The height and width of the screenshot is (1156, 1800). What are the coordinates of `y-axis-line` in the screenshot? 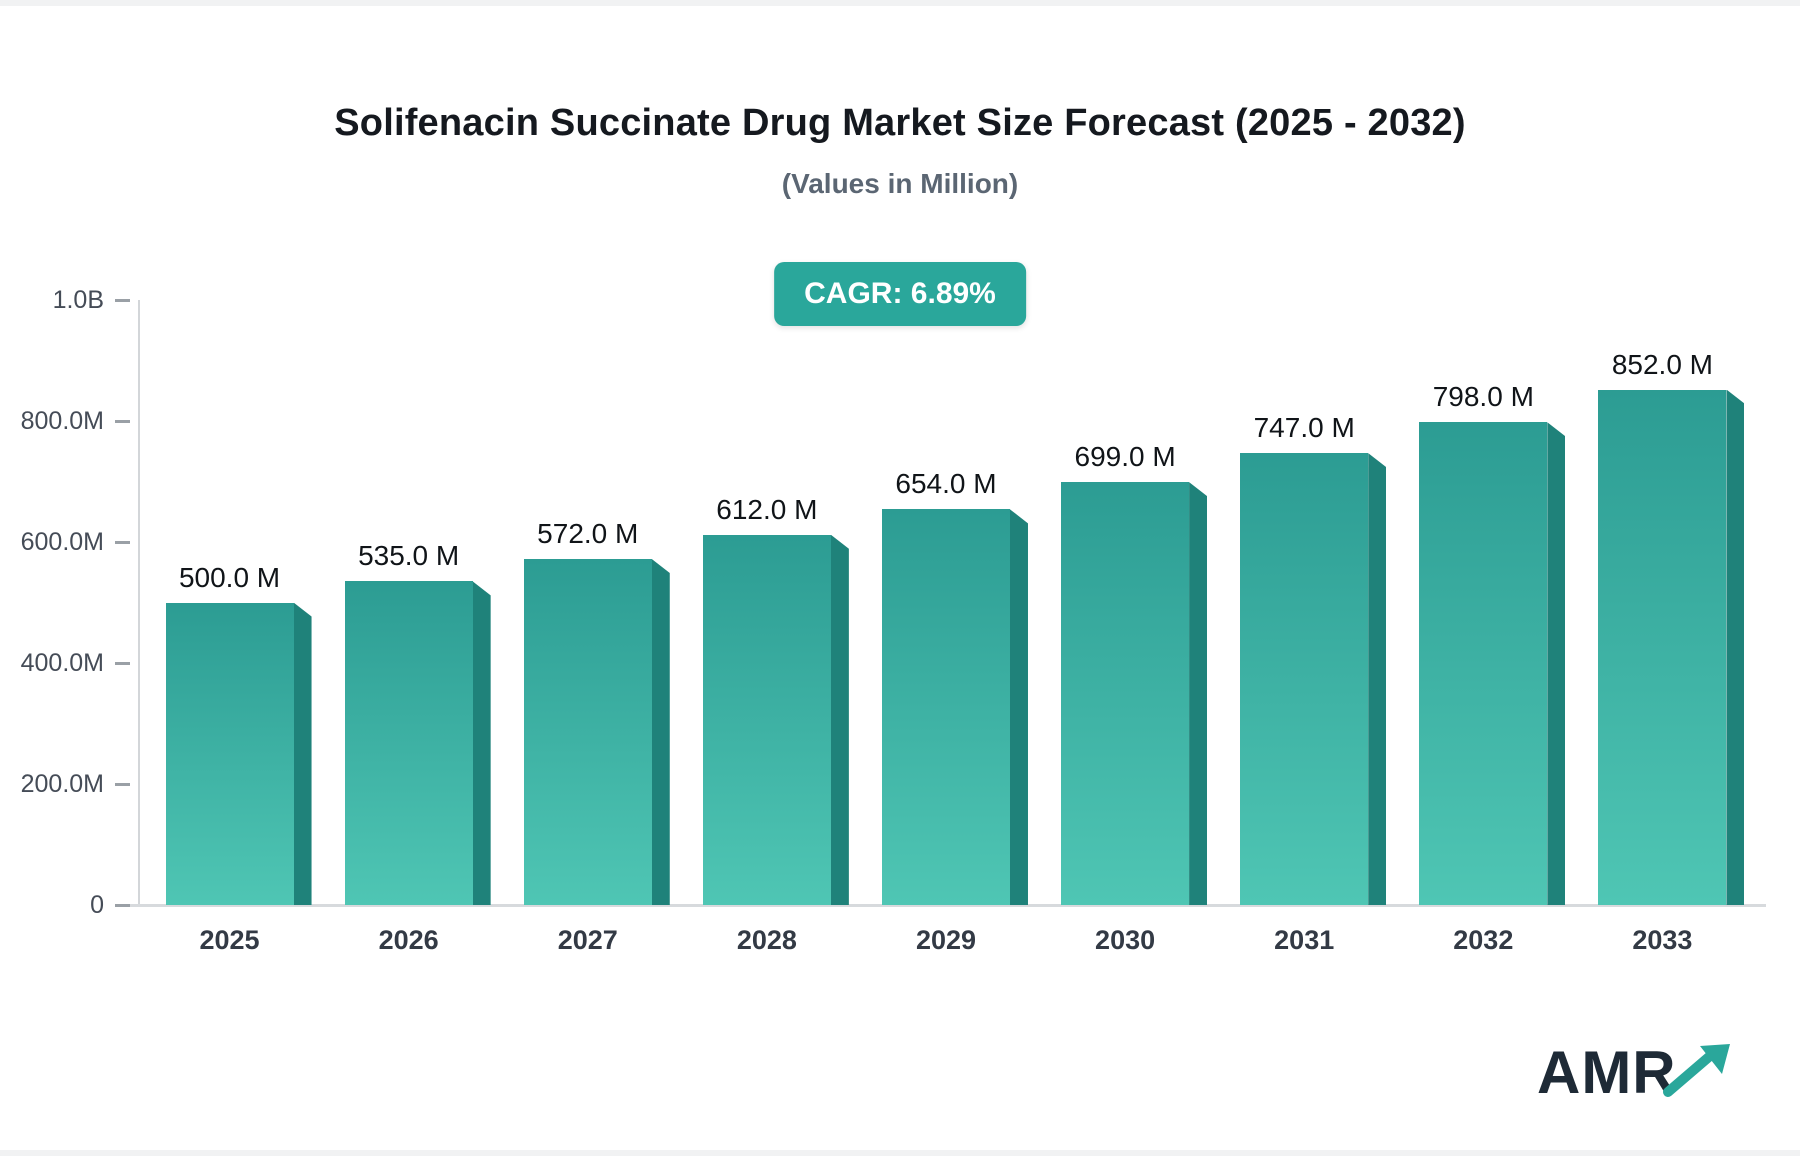 It's located at (139, 602).